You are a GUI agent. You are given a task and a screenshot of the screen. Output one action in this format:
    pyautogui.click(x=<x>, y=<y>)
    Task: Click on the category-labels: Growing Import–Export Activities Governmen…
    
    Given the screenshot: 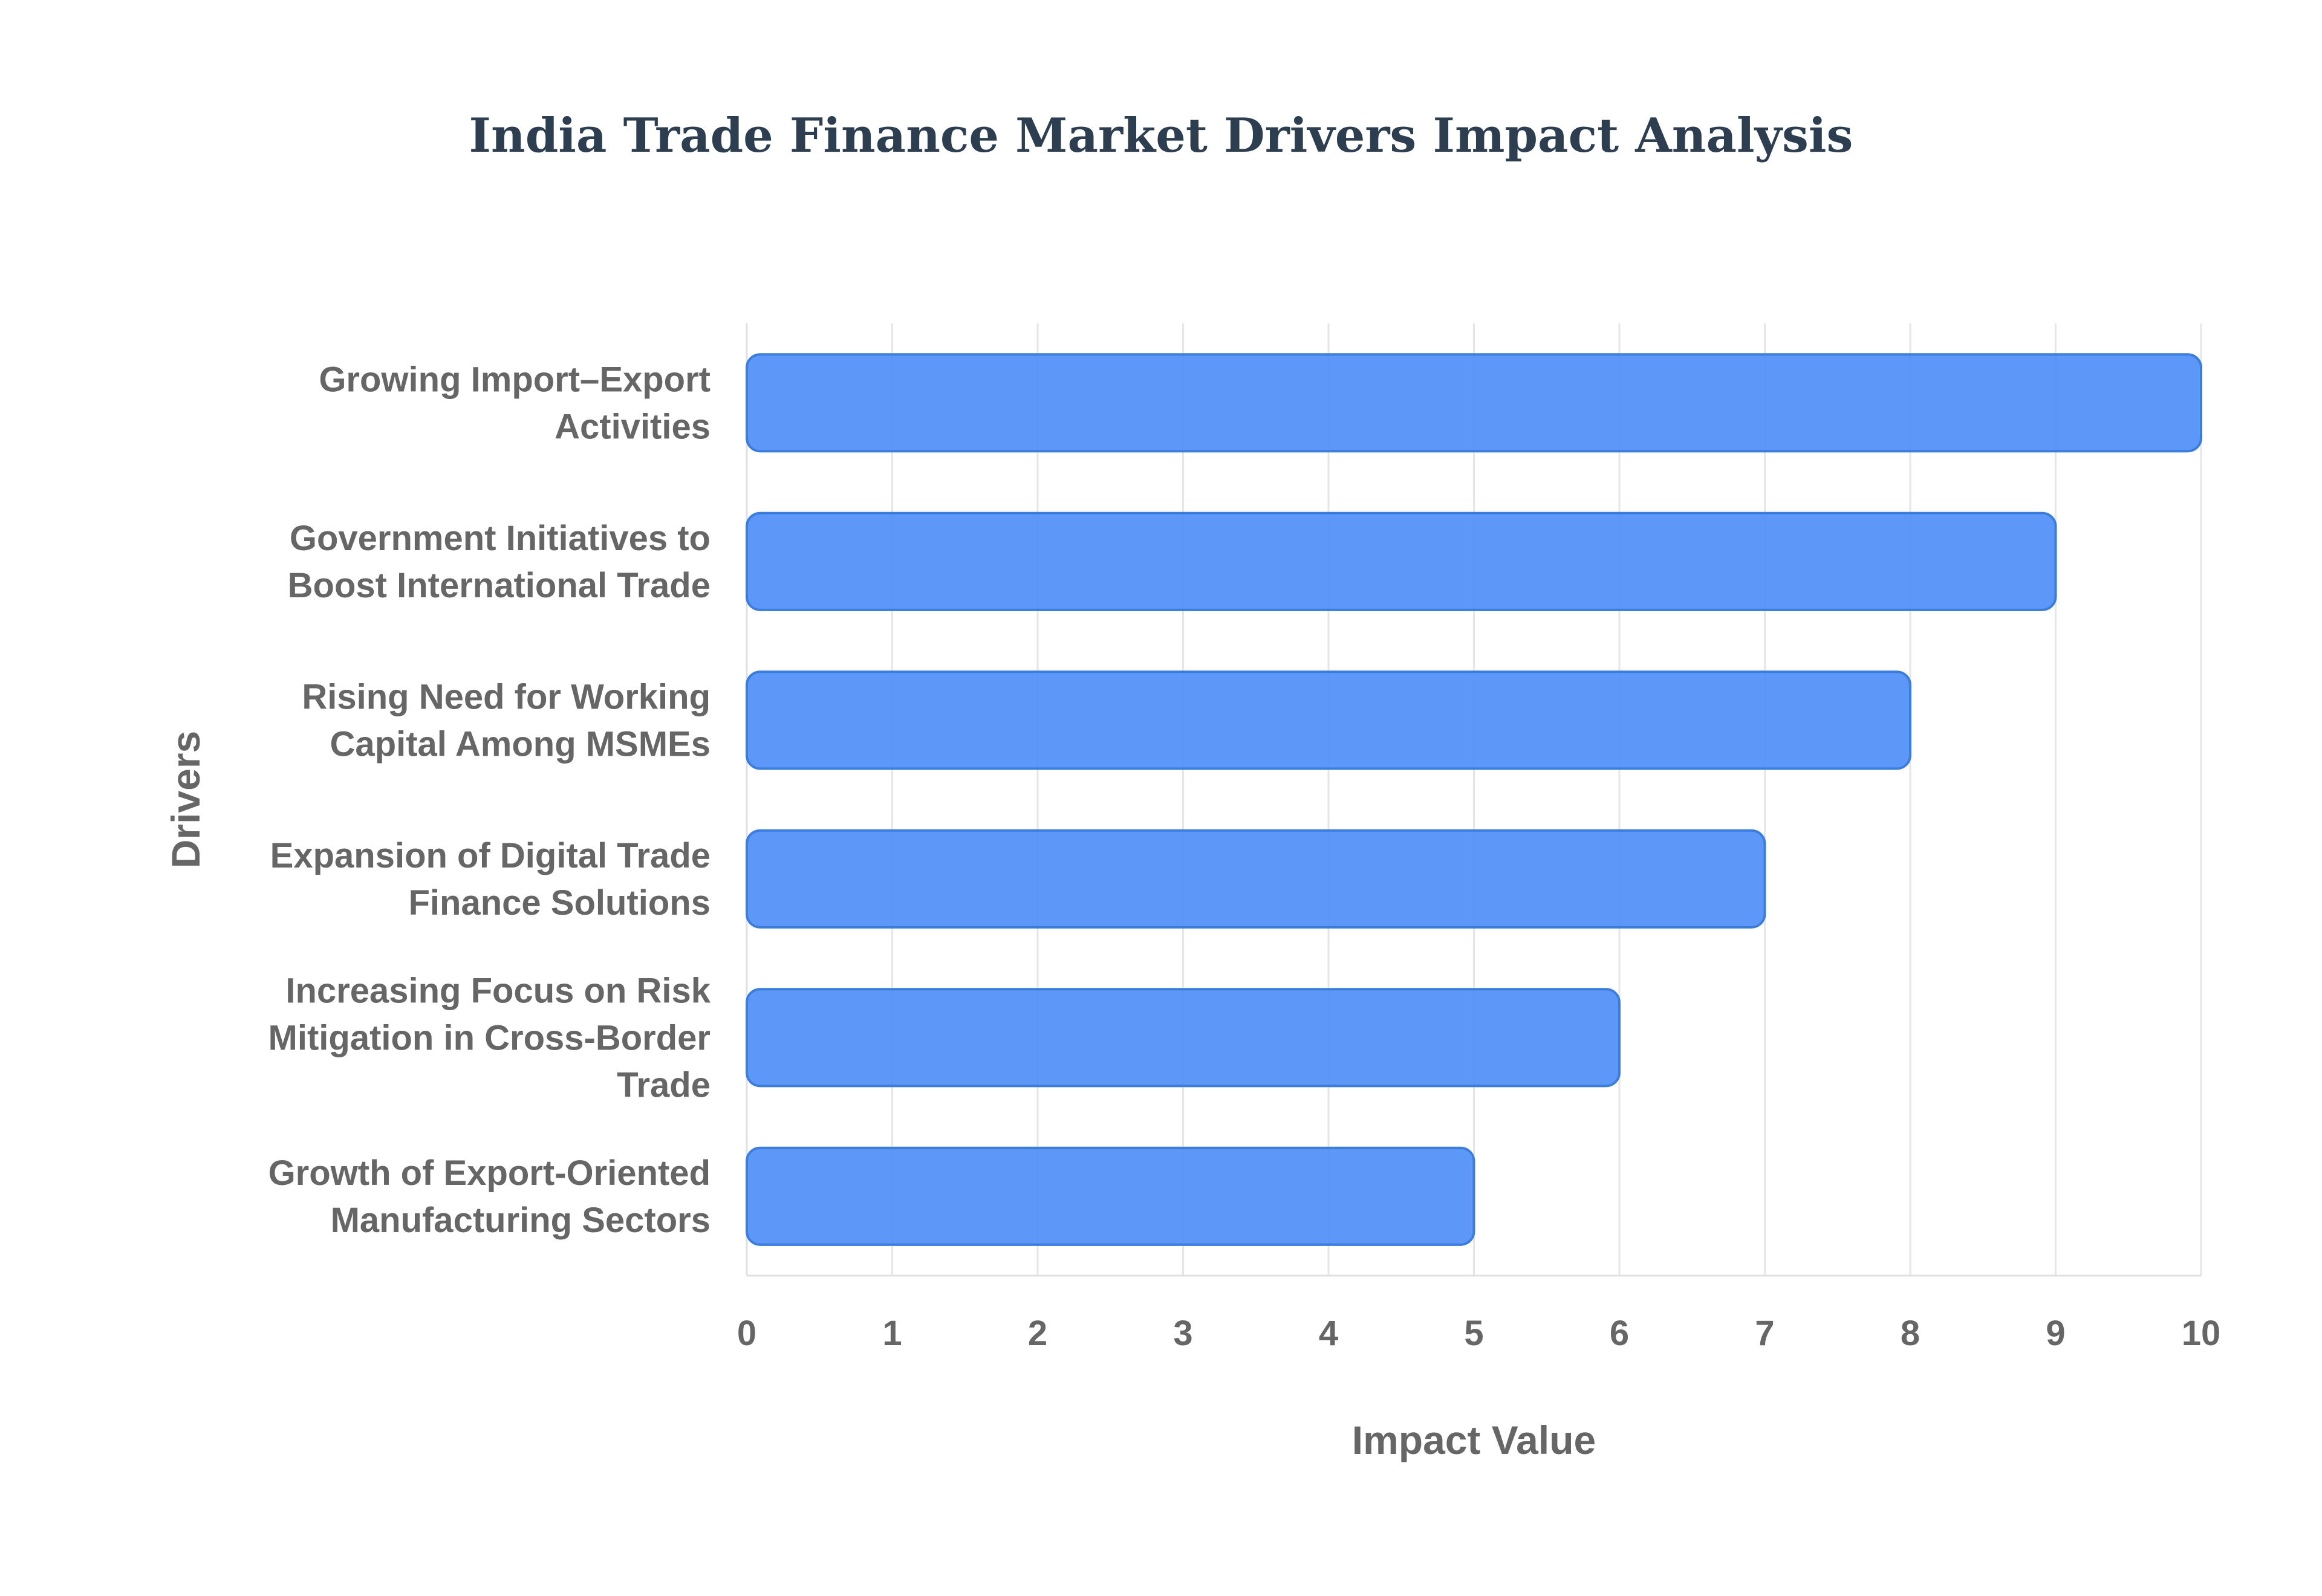 What is the action you would take?
    pyautogui.click(x=490, y=800)
    